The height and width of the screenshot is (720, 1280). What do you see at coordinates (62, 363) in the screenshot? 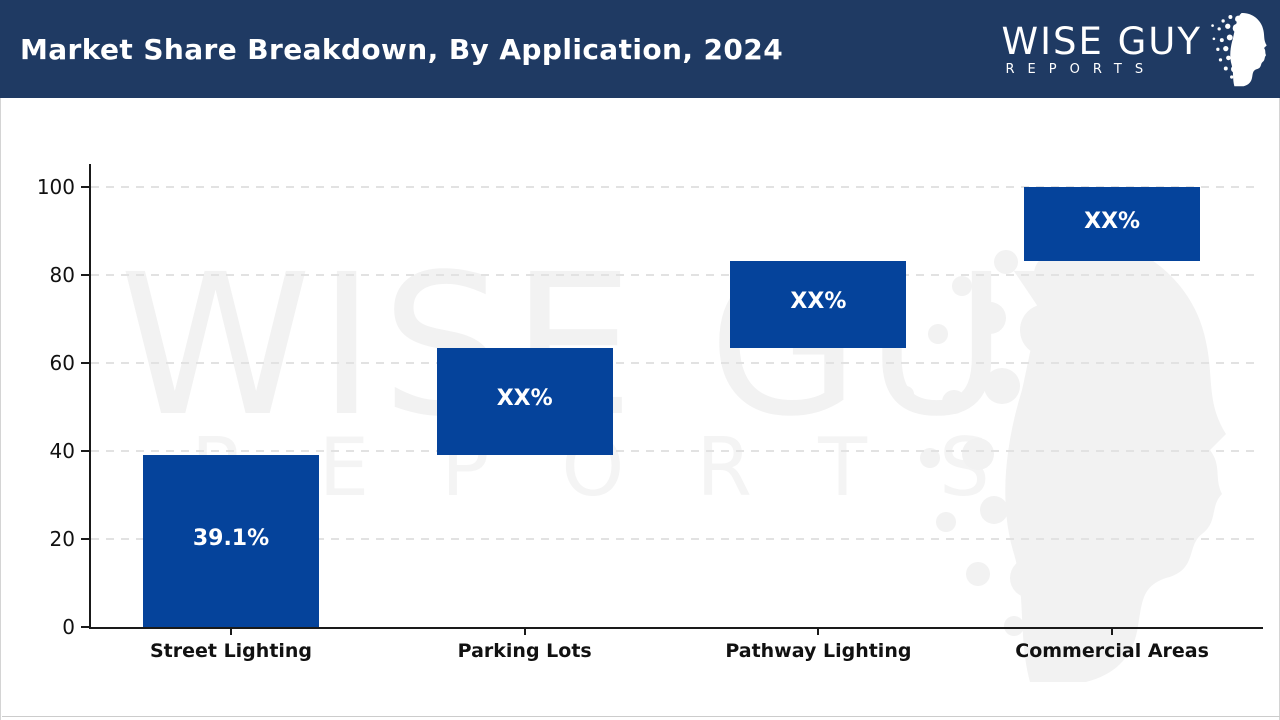
I see `y-tick-label: 60` at bounding box center [62, 363].